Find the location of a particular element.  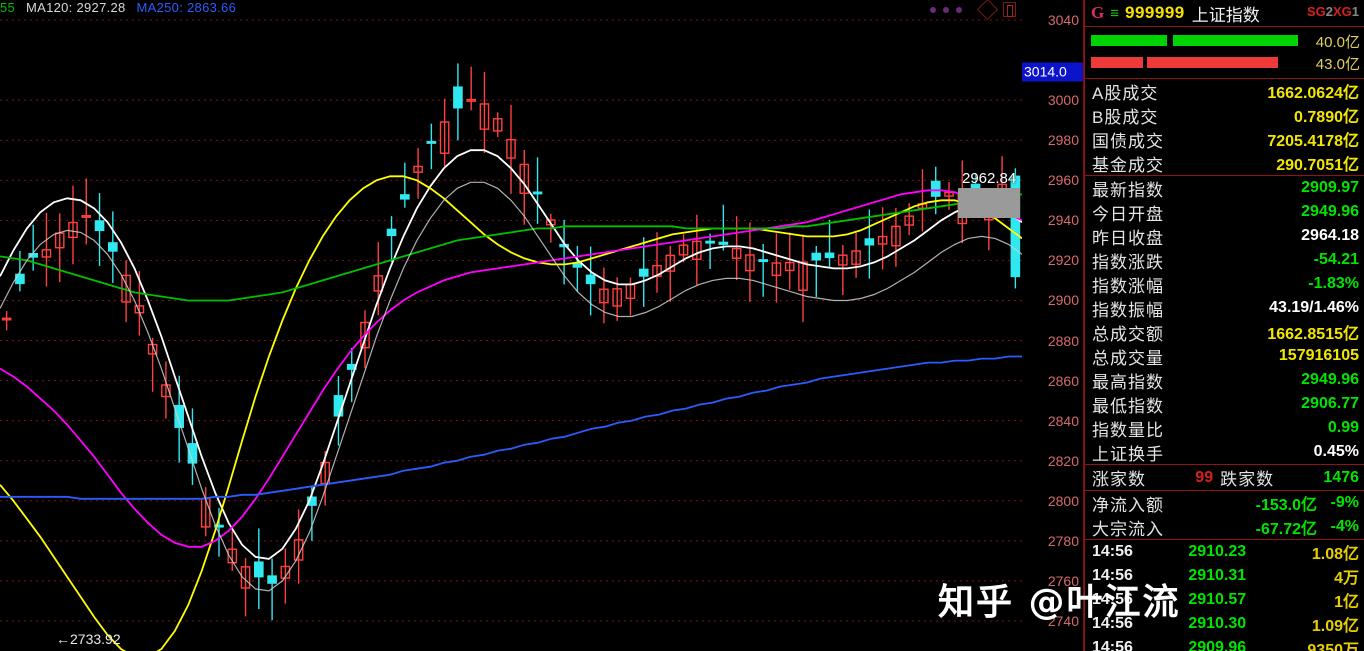

badge-sg: SG is located at coordinates (1316, 11).